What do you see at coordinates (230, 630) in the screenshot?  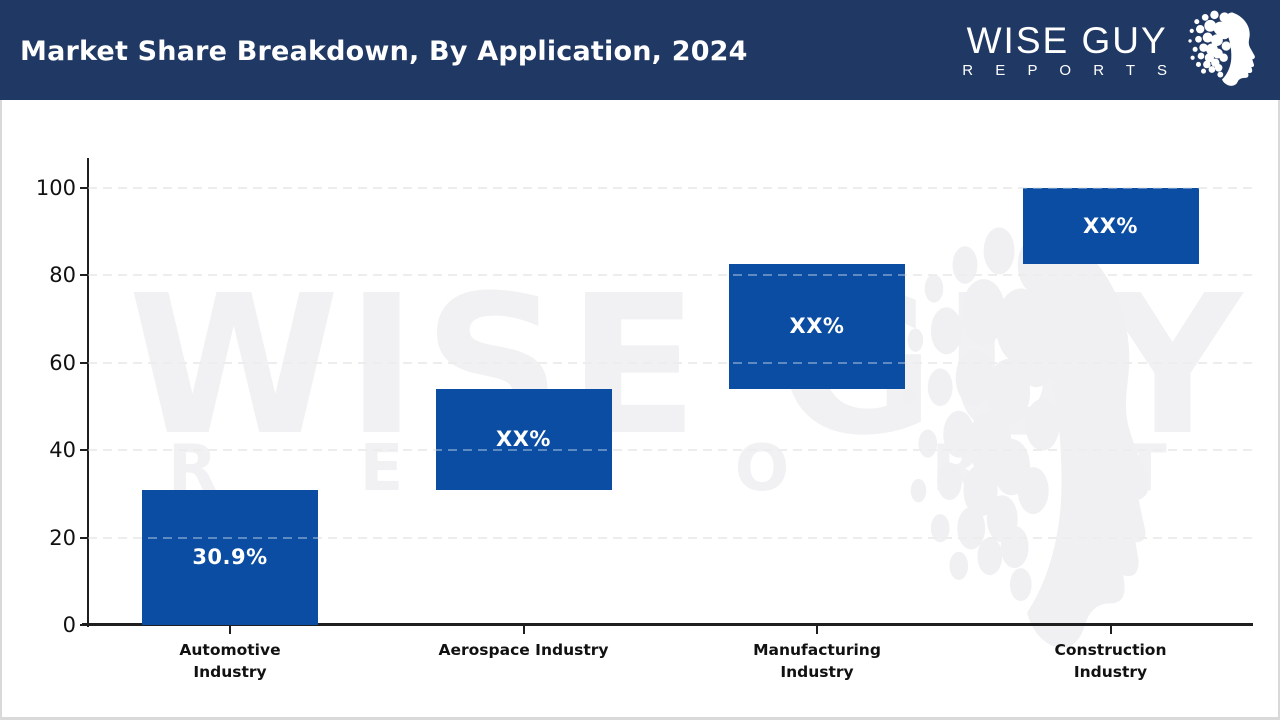 I see `x-tick-mark-automotive-industry` at bounding box center [230, 630].